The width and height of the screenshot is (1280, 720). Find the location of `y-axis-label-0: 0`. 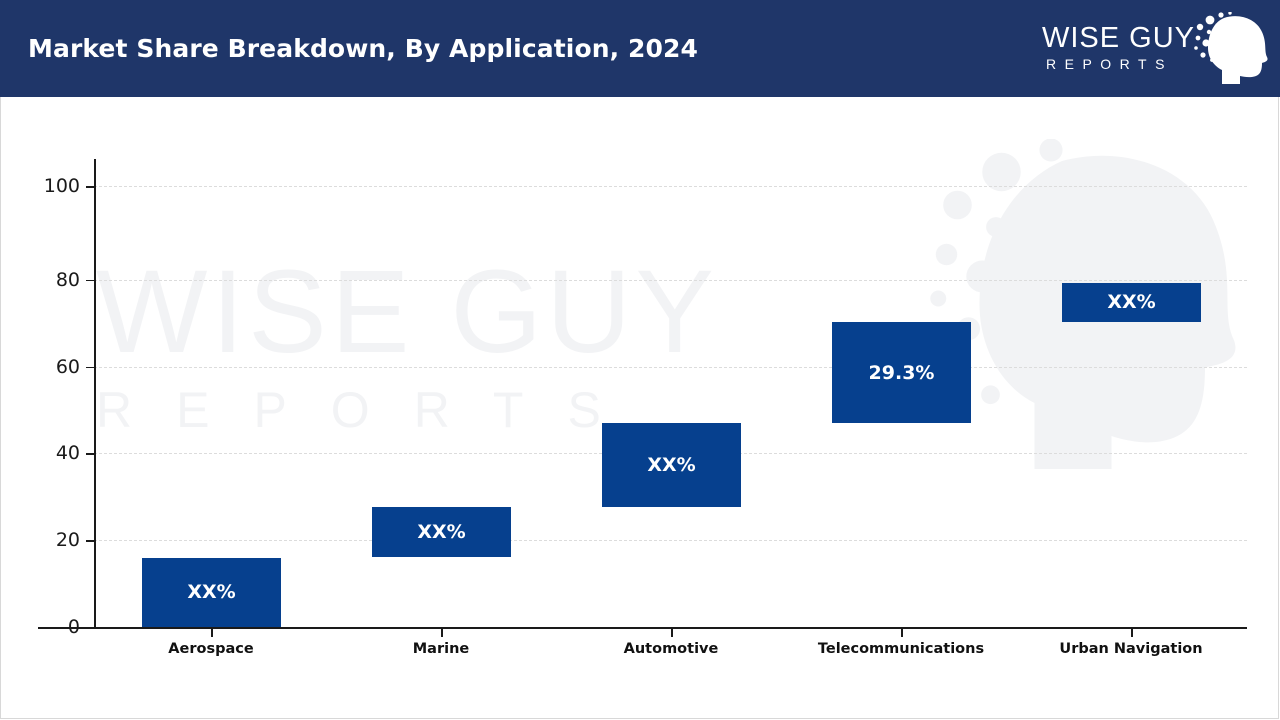

y-axis-label-0: 0 is located at coordinates (73, 627).